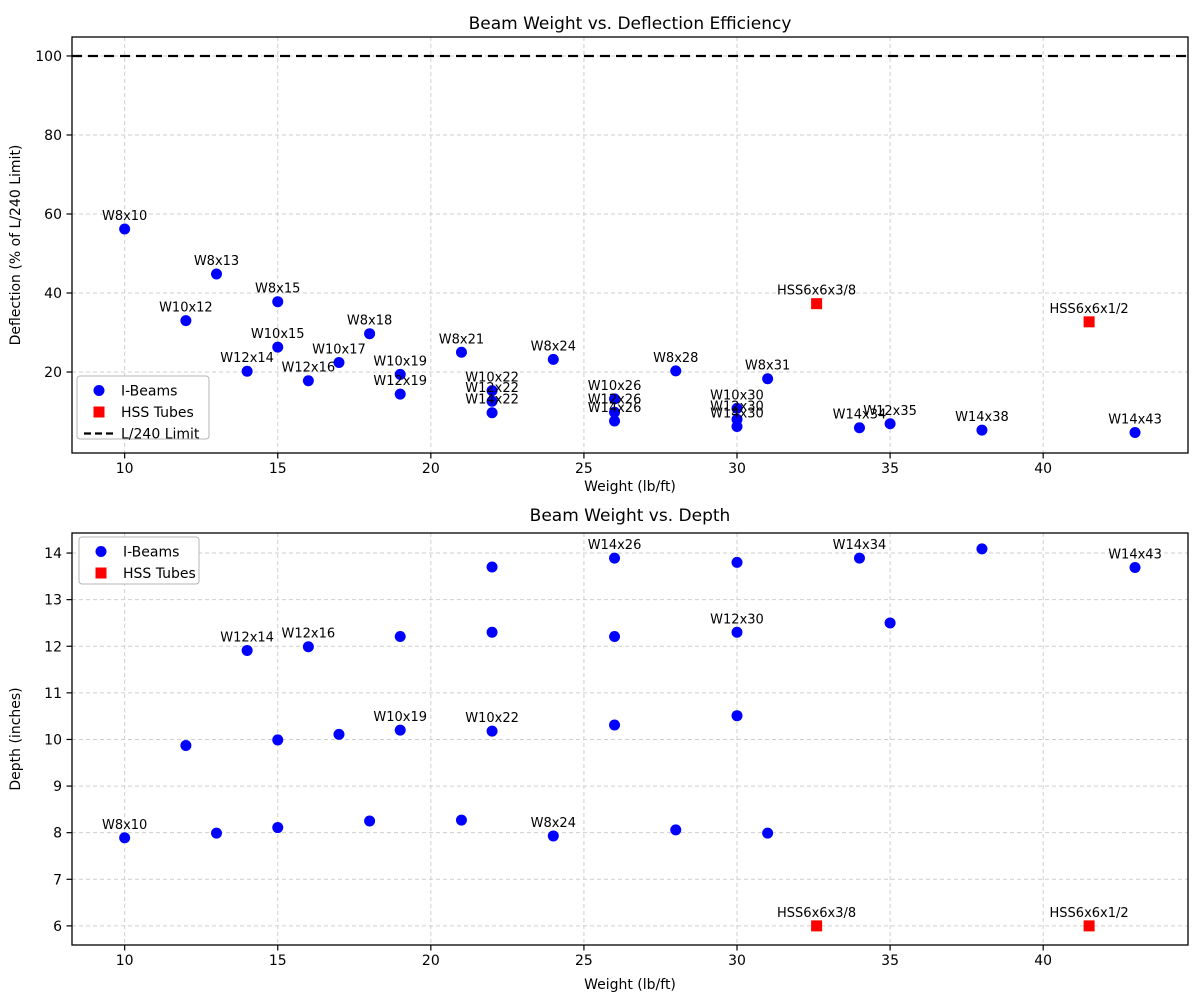  What do you see at coordinates (125, 229) in the screenshot?
I see `data-point-W8x10` at bounding box center [125, 229].